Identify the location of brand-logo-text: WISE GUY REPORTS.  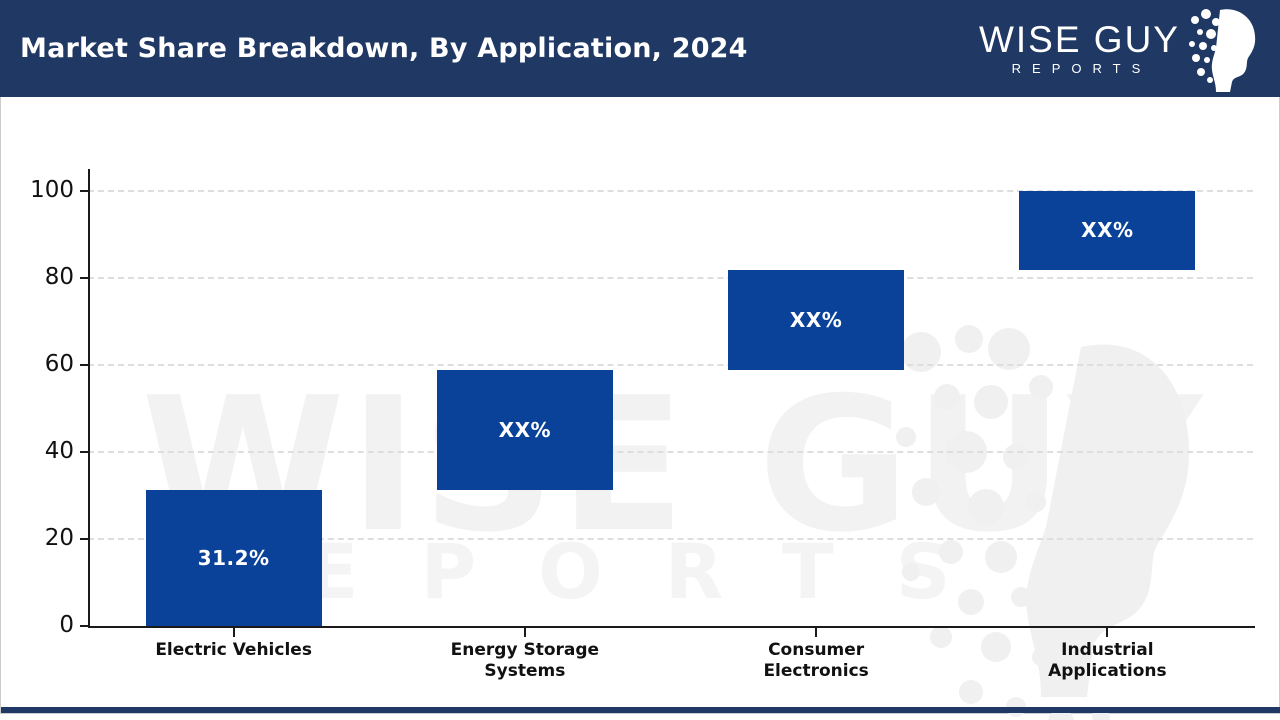
(1079, 48).